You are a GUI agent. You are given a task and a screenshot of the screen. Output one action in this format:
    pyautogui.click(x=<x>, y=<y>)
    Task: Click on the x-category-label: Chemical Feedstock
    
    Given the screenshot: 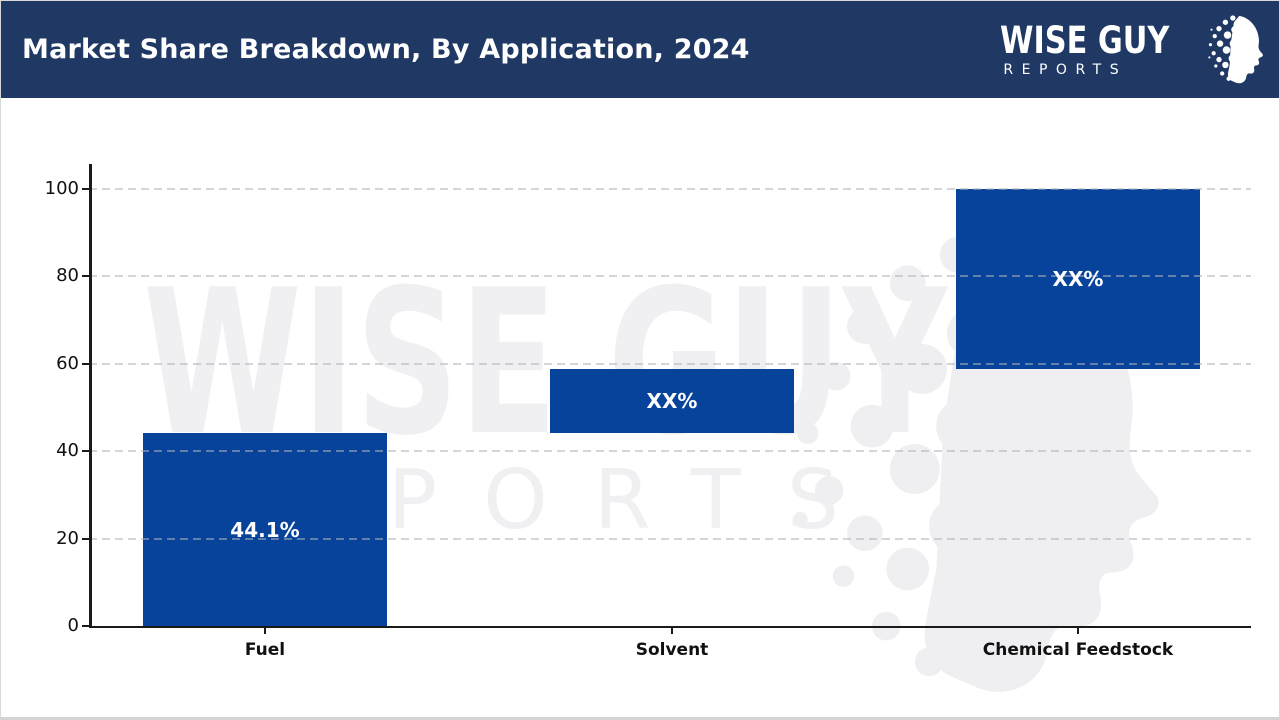 What is the action you would take?
    pyautogui.click(x=1078, y=650)
    